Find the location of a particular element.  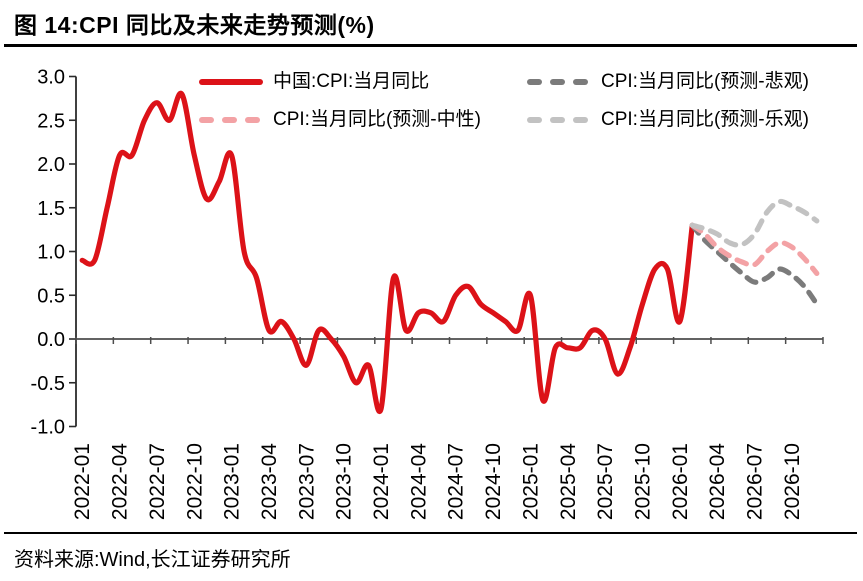

x-axis-label: 2024-04 is located at coordinates (418, 481).